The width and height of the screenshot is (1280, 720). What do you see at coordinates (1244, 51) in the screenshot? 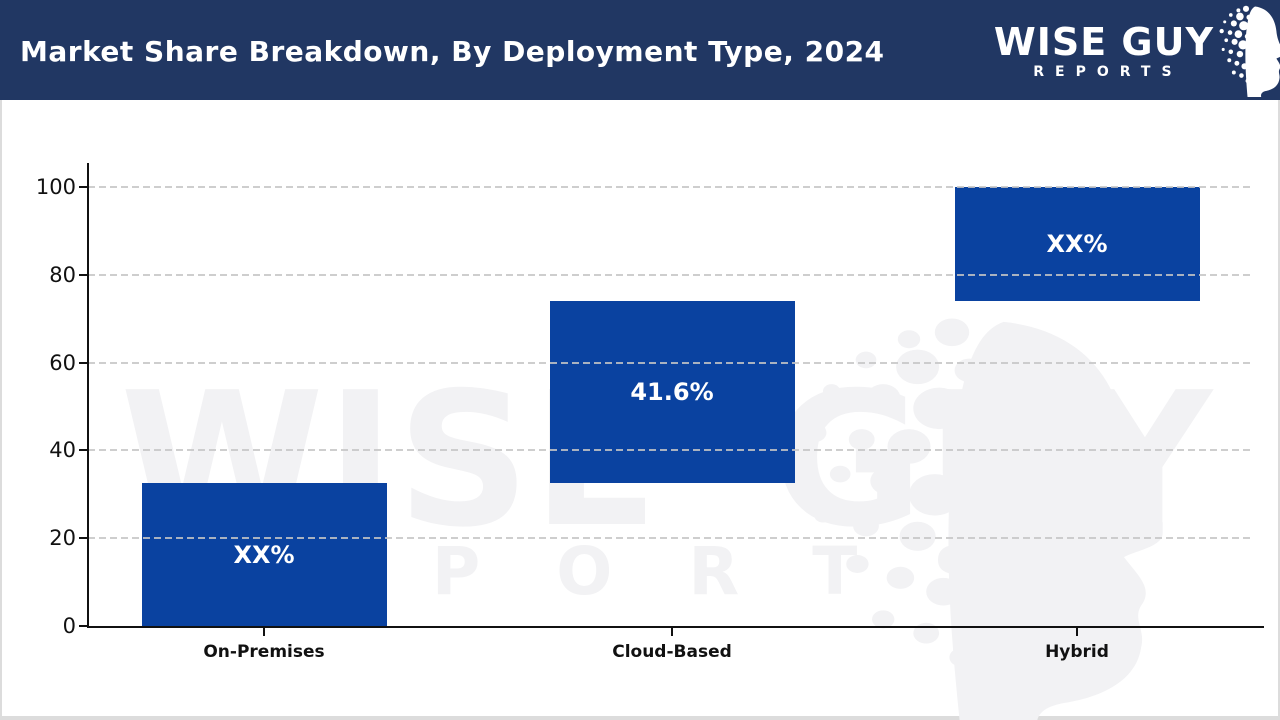
I see `face-profile-dots-icon` at bounding box center [1244, 51].